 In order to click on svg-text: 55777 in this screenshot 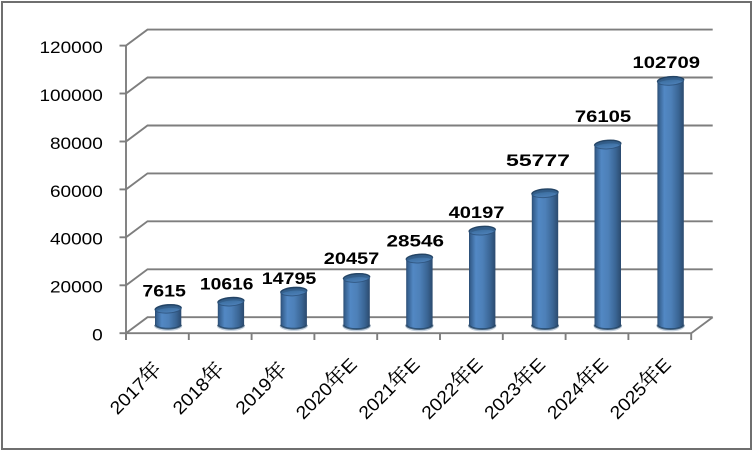, I will do `click(538, 160)`.